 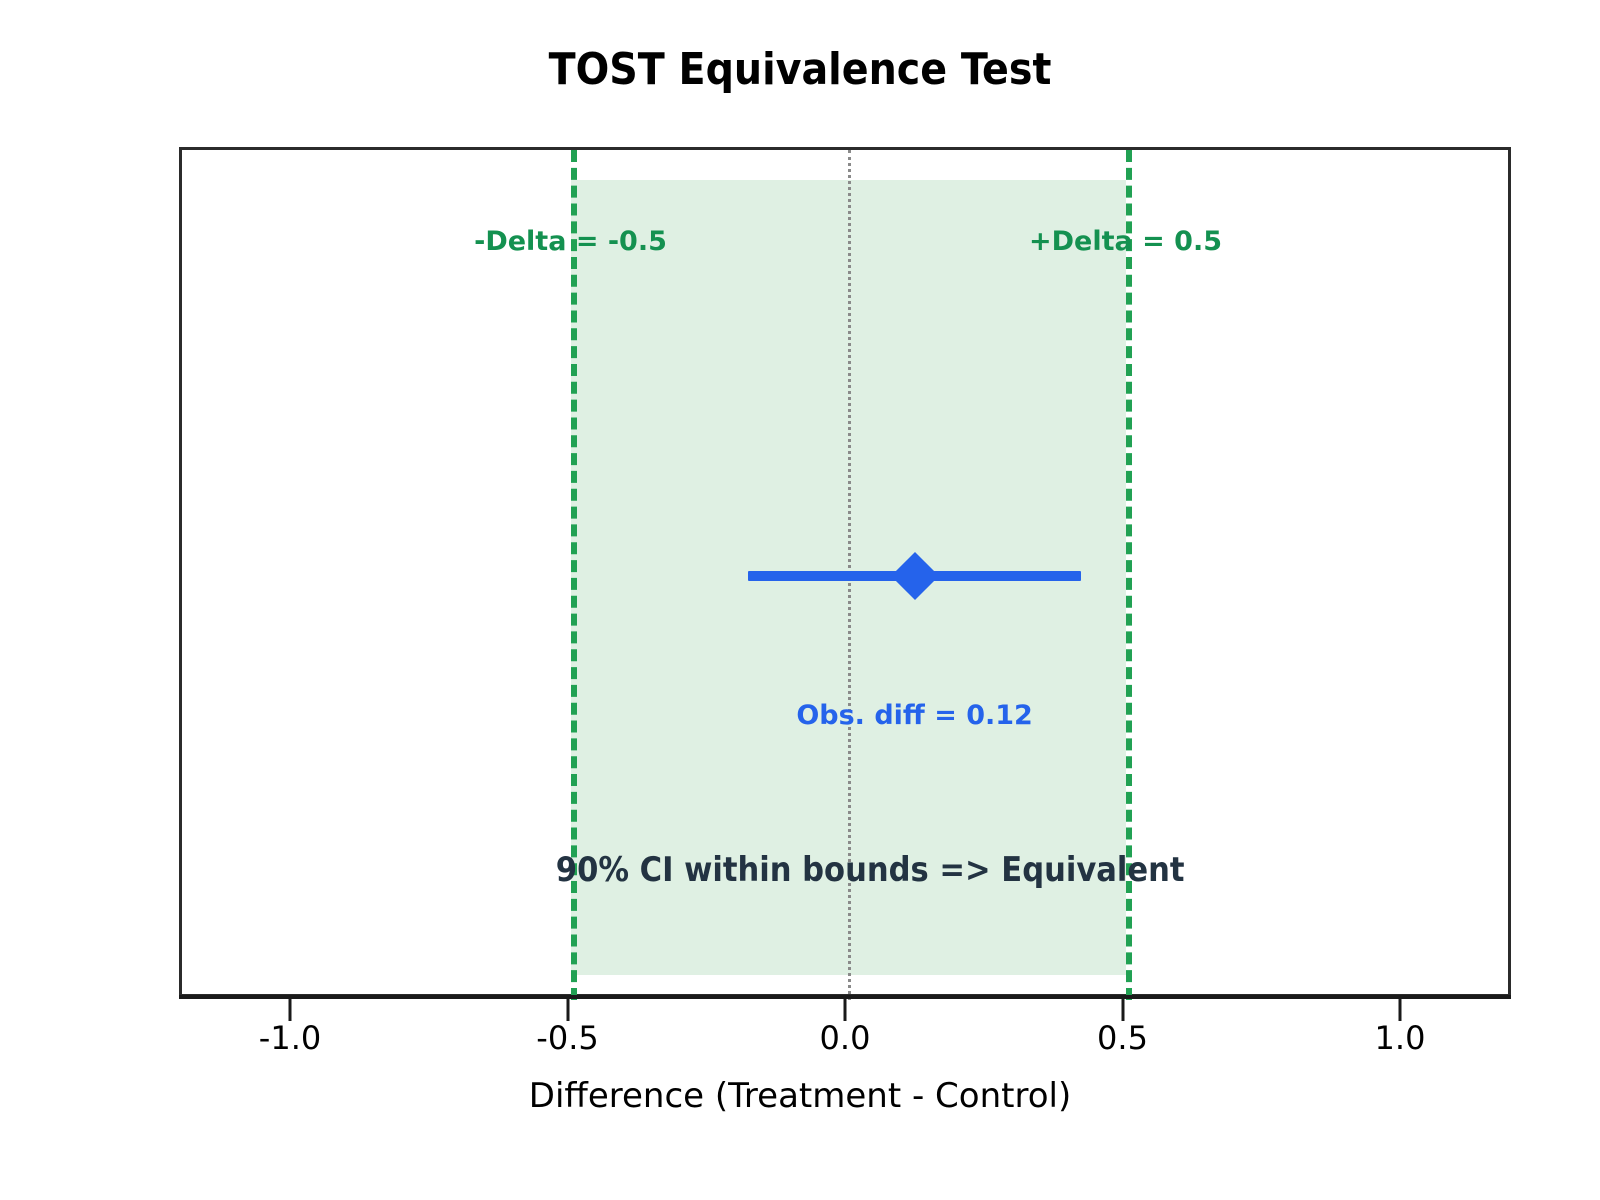 What do you see at coordinates (845, 1038) in the screenshot?
I see `x-axis-tick-label: 0.0` at bounding box center [845, 1038].